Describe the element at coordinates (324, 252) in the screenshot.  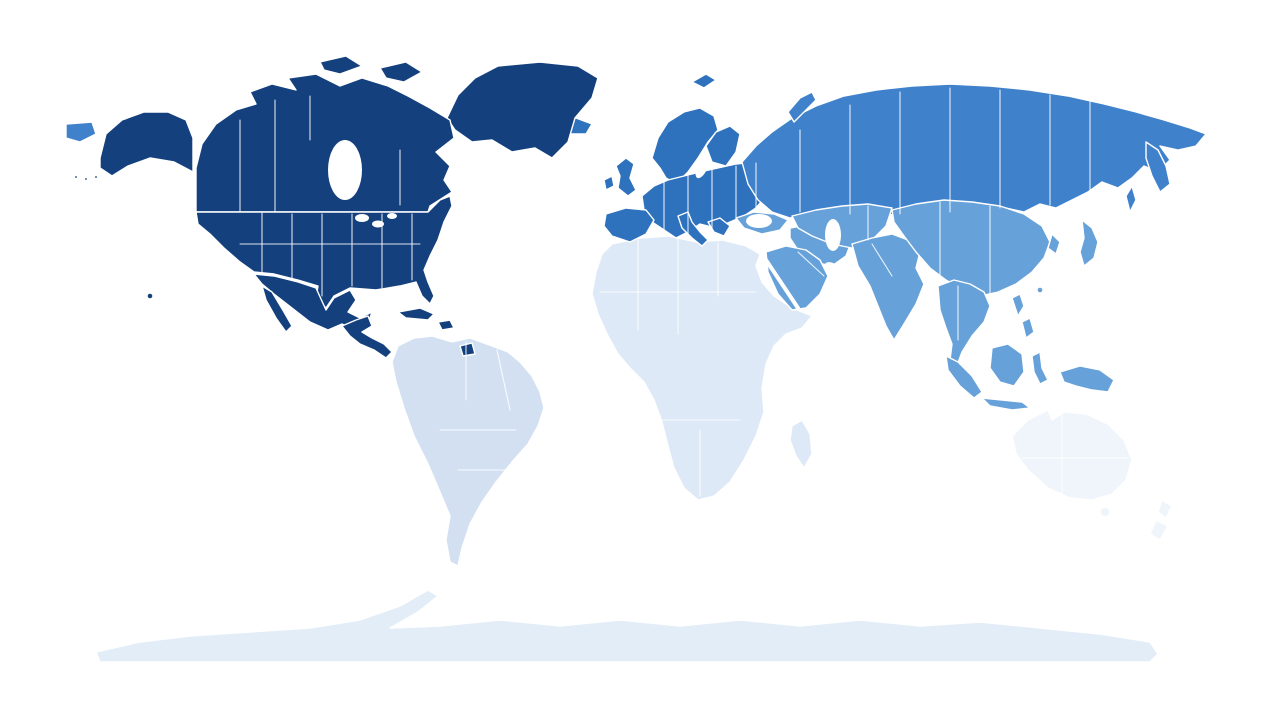
I see `country-usa` at that location.